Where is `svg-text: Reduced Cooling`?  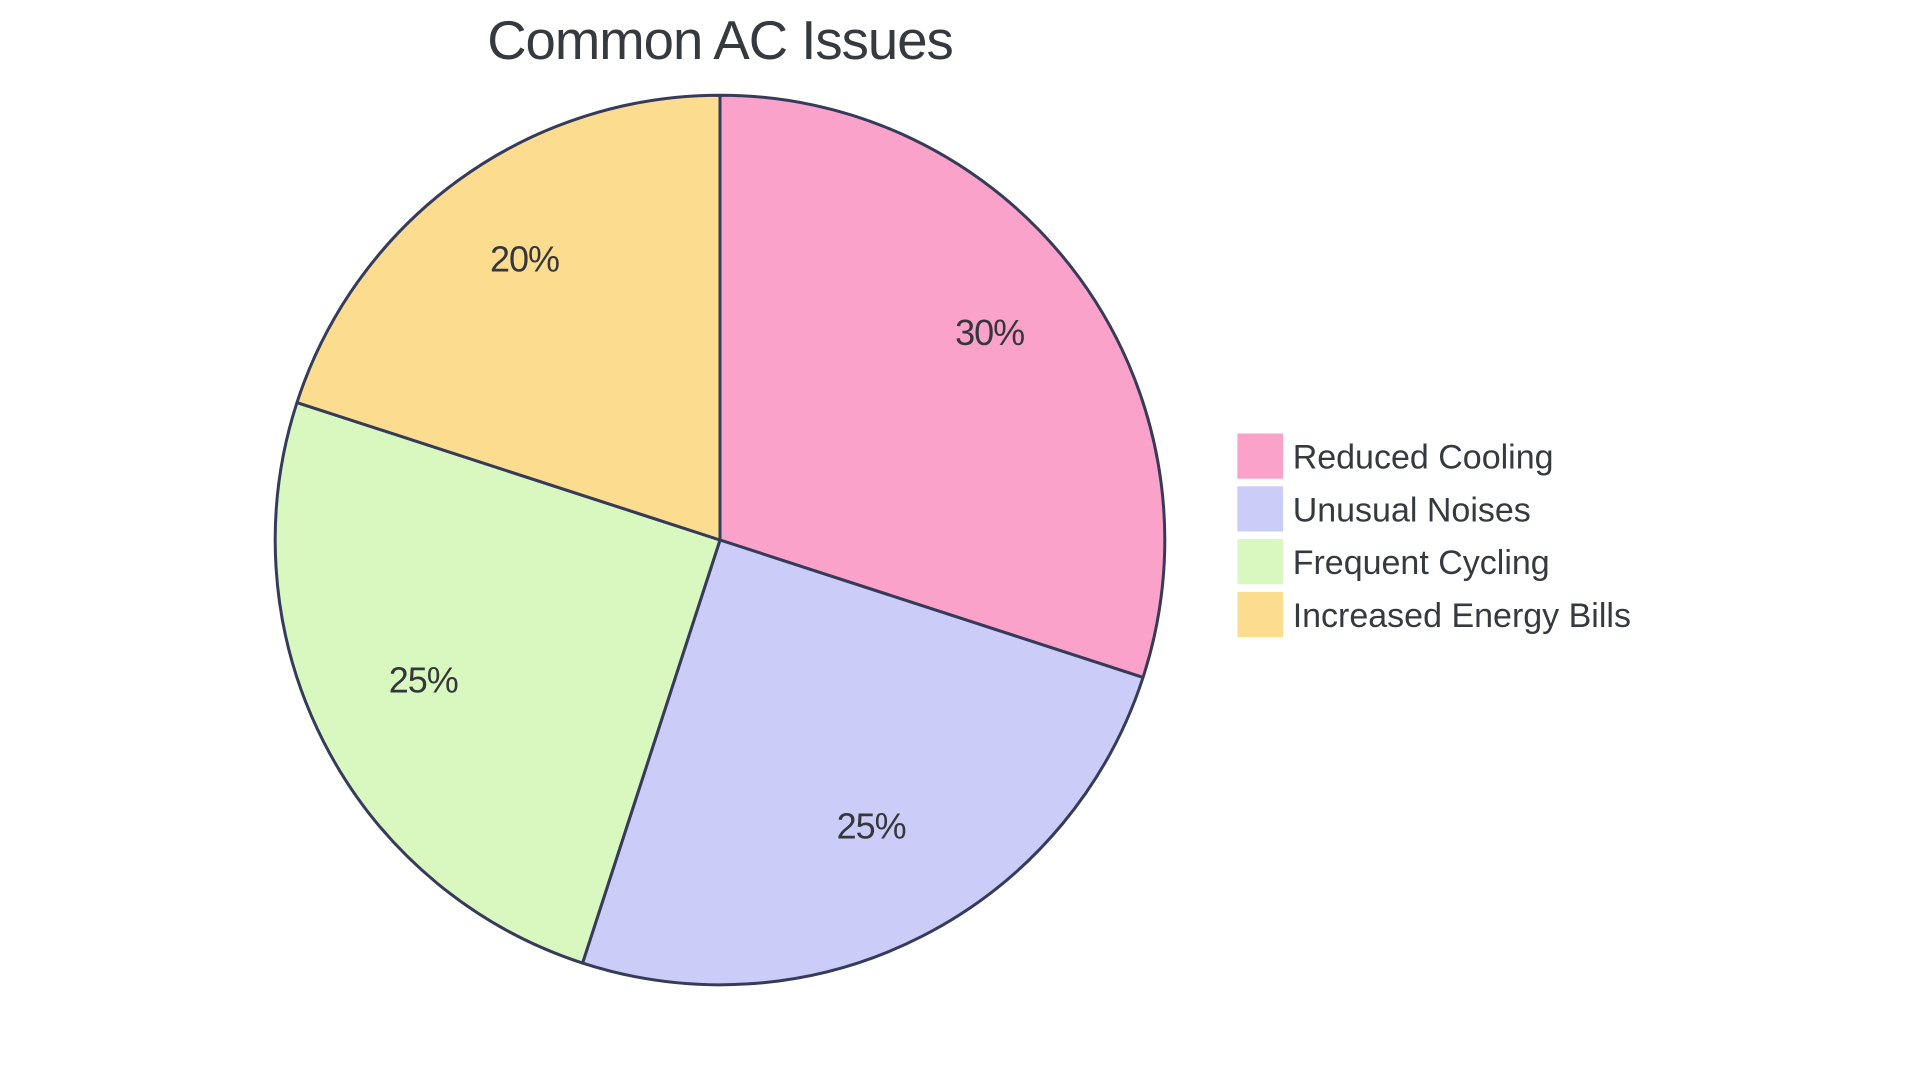
svg-text: Reduced Cooling is located at coordinates (1423, 458).